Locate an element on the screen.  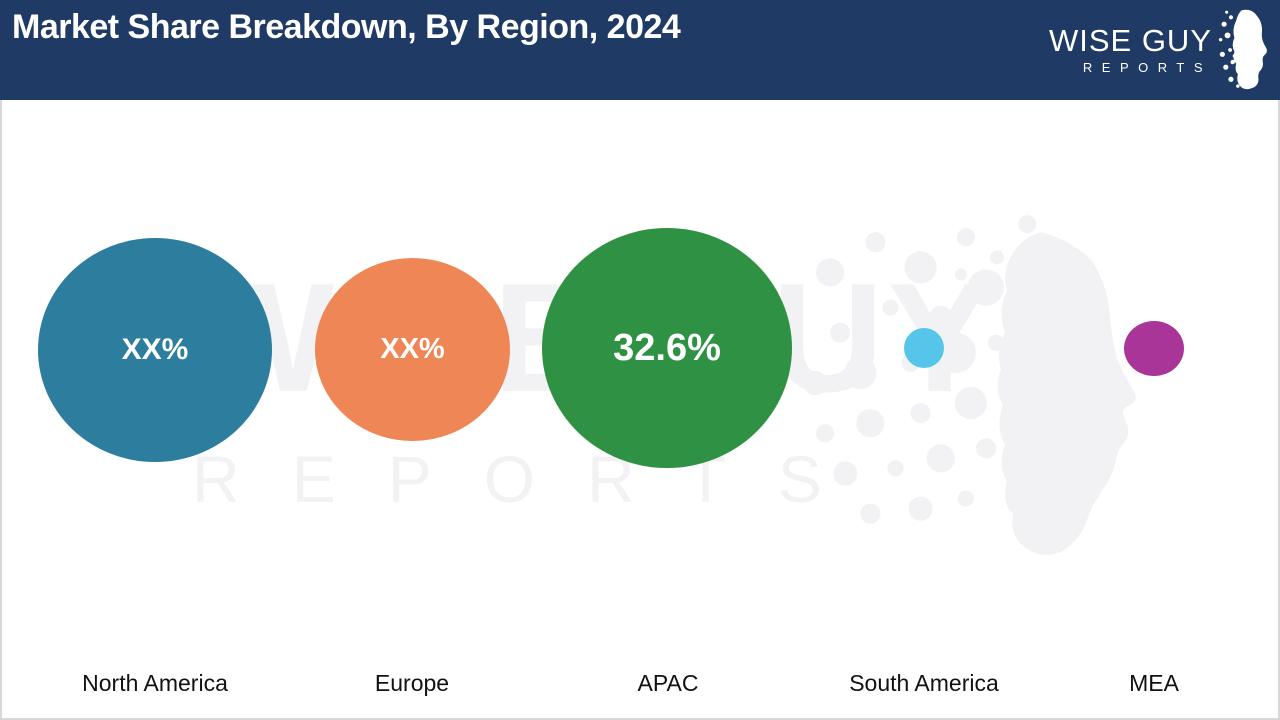
brand-logo: WISE GUY REPORTS is located at coordinates (1160, 50).